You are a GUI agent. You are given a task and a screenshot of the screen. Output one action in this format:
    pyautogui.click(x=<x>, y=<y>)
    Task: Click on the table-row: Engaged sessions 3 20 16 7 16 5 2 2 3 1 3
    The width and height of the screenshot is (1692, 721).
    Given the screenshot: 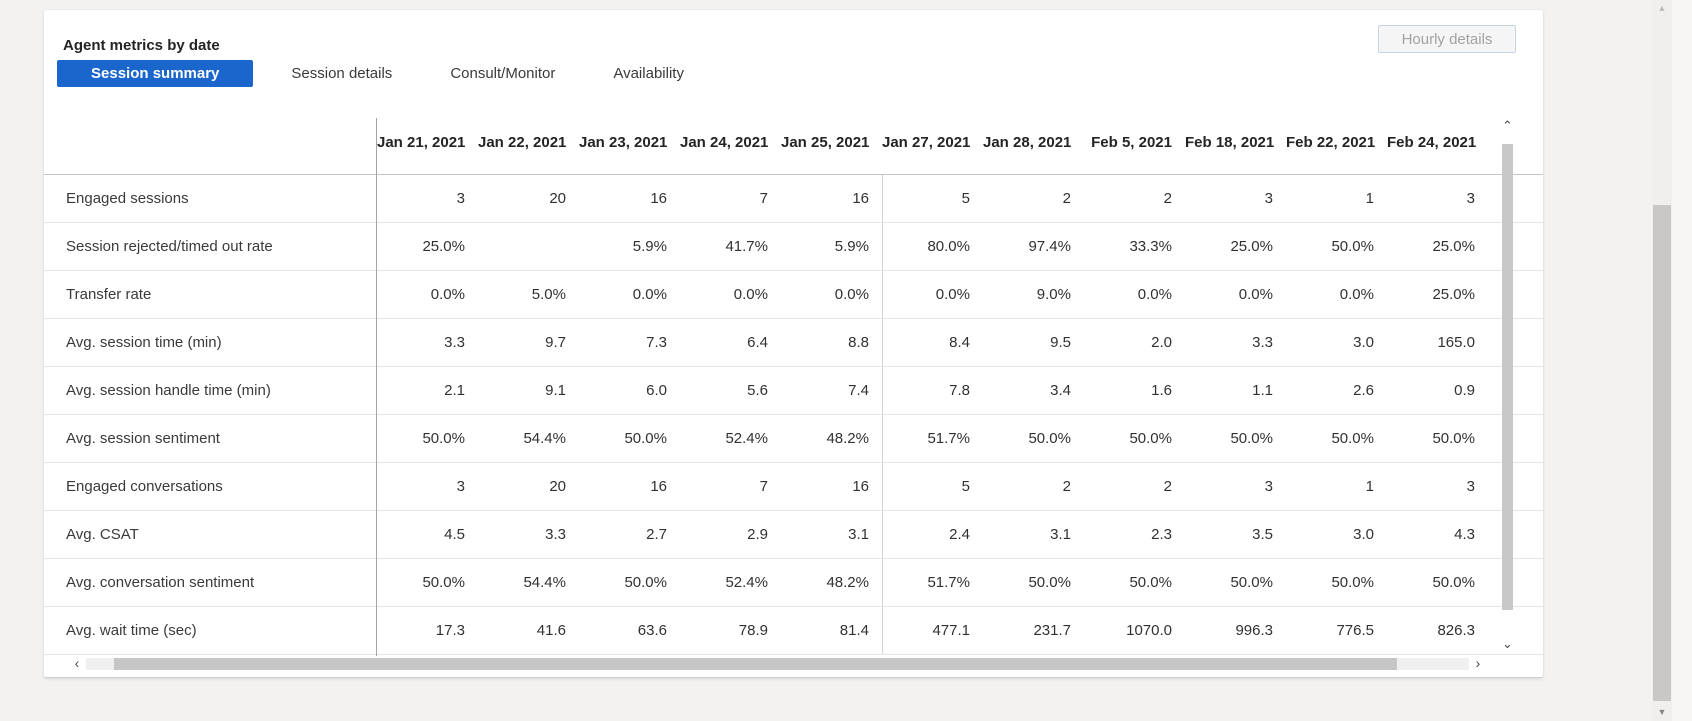 What is the action you would take?
    pyautogui.click(x=793, y=199)
    